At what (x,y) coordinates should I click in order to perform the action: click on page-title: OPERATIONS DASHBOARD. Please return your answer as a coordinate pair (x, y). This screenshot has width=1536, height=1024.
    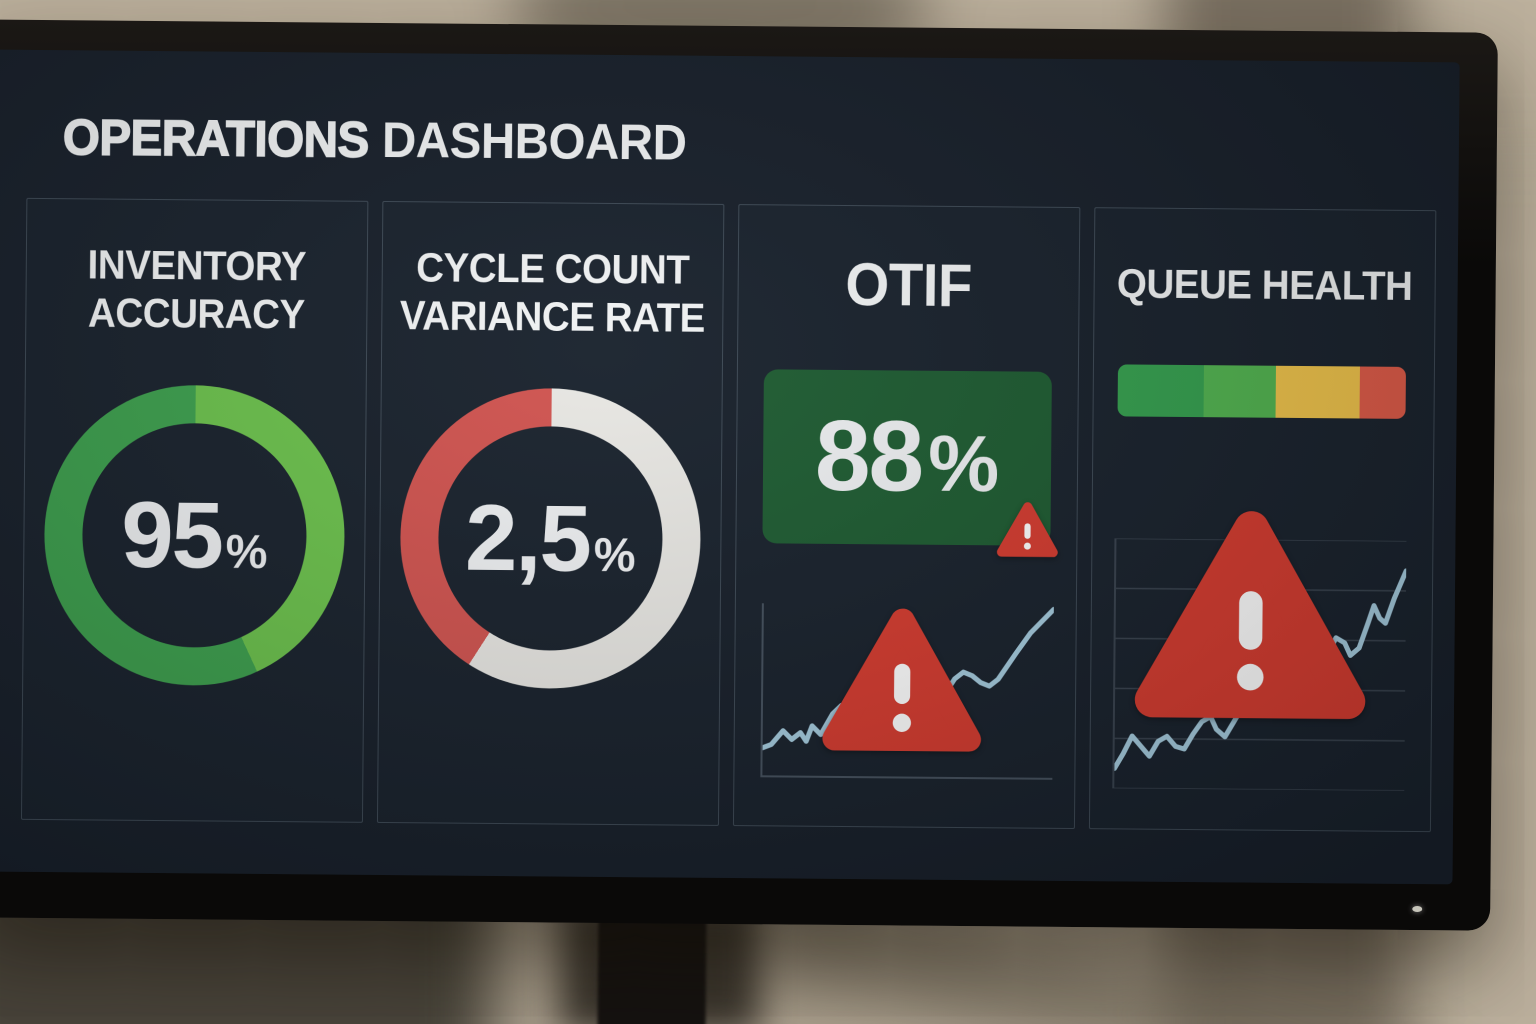
    Looking at the image, I should click on (374, 139).